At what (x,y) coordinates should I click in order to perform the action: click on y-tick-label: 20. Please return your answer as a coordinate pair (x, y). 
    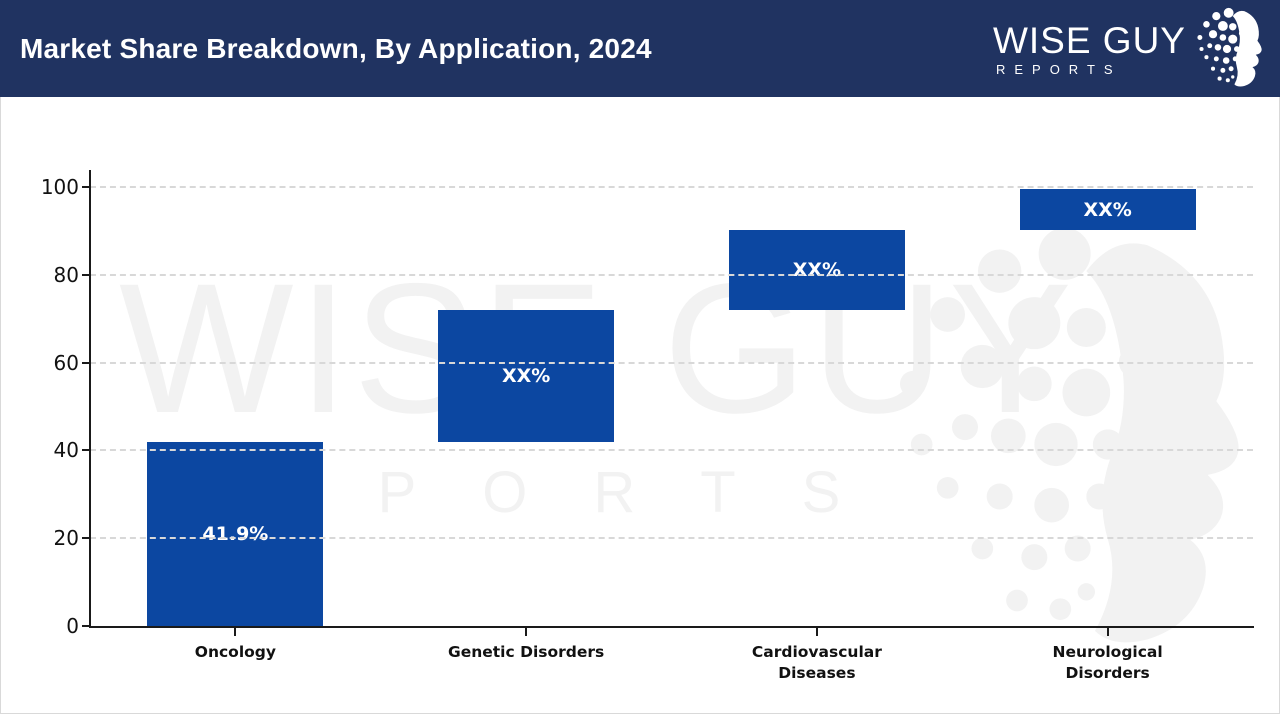
    Looking at the image, I should click on (66, 538).